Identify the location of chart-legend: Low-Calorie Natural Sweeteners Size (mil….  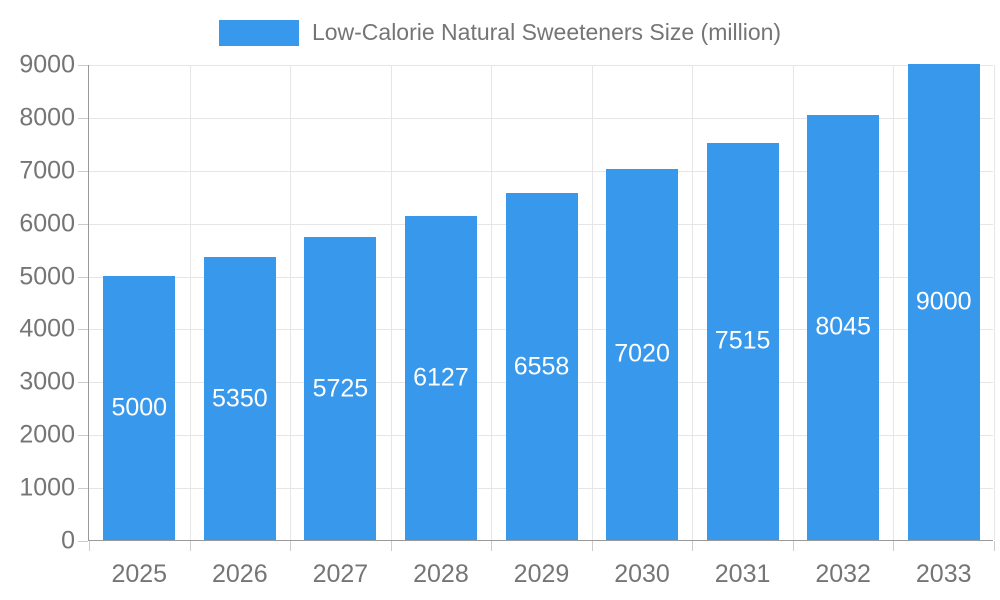
(500, 32).